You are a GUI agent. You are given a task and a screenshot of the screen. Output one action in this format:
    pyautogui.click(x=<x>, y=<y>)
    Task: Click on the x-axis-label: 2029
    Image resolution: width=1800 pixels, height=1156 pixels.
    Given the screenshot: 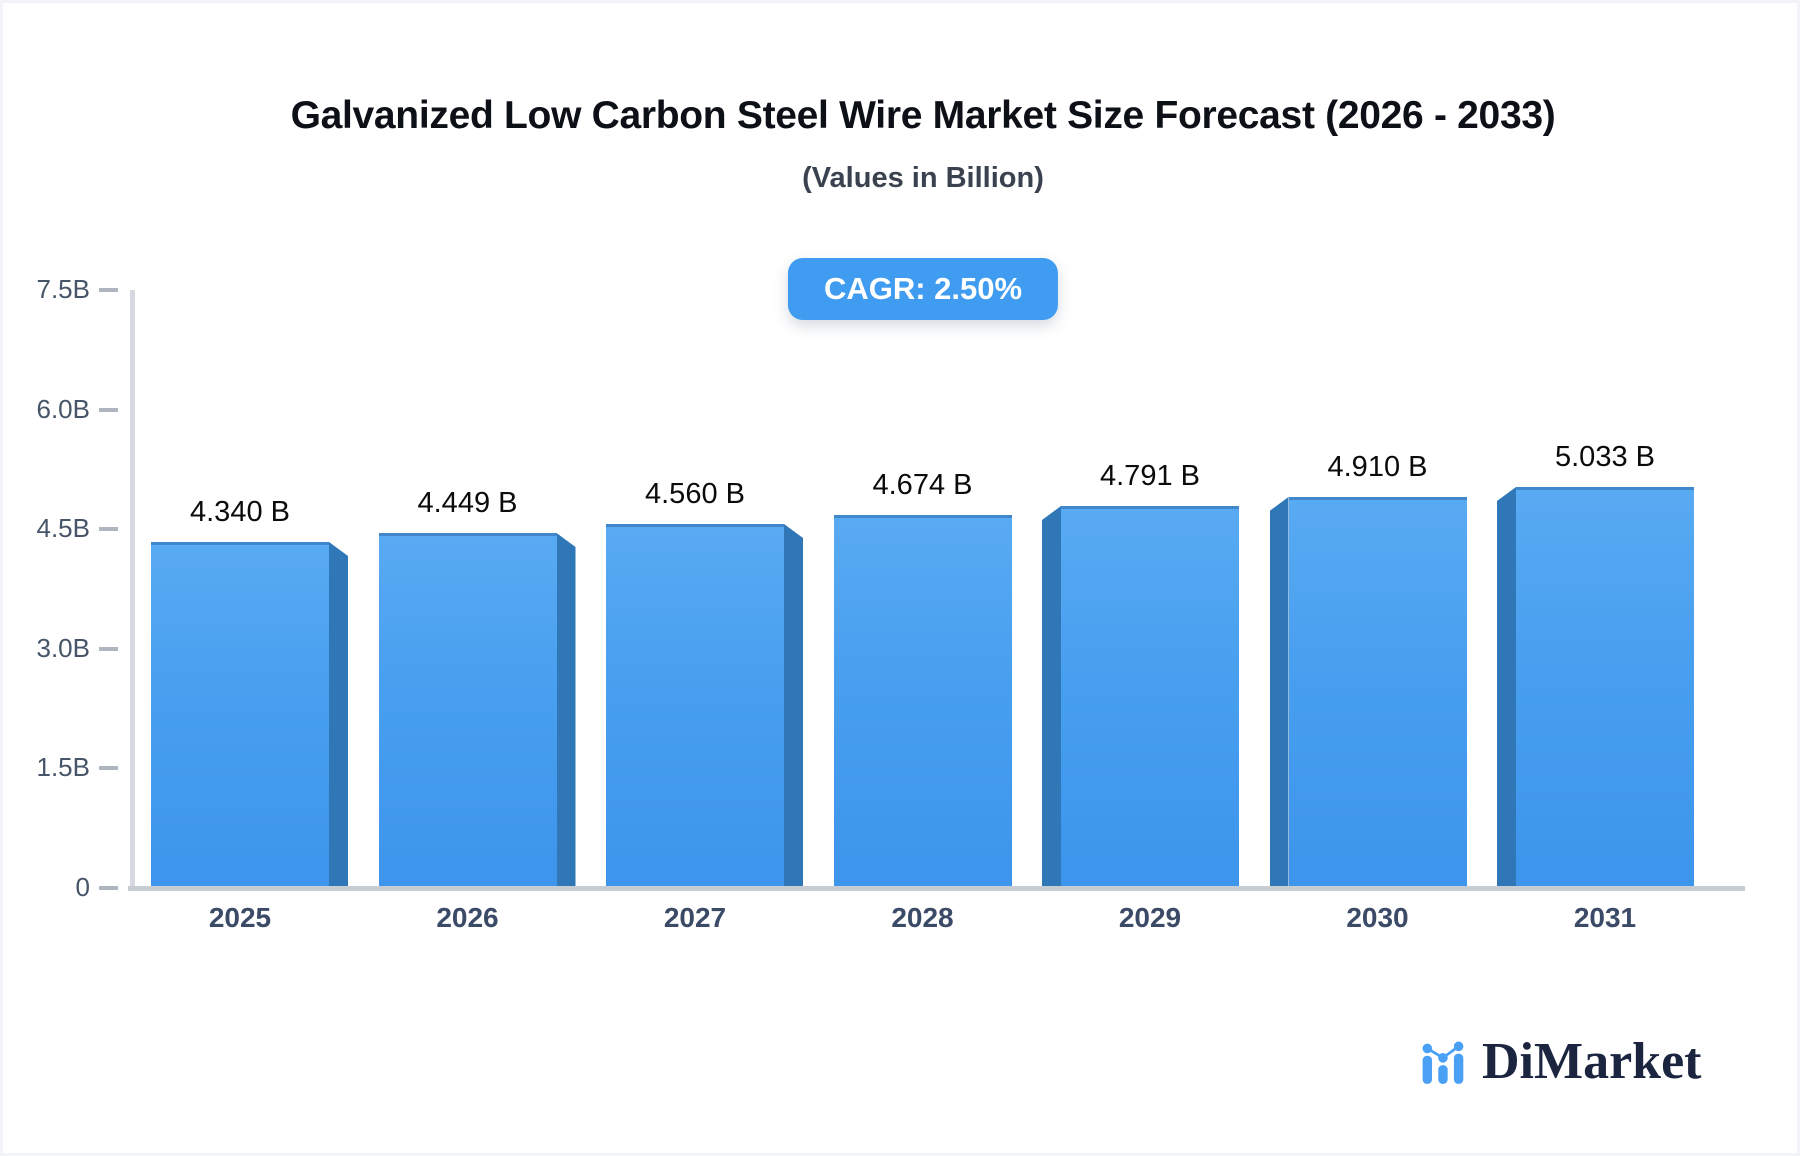 What is the action you would take?
    pyautogui.click(x=1150, y=917)
    